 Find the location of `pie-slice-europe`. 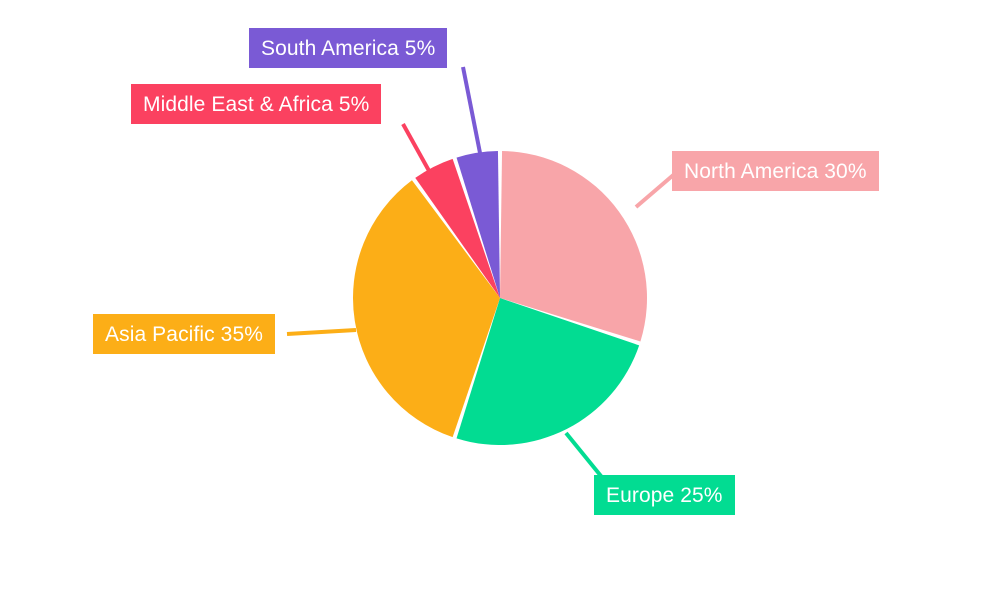

pie-slice-europe is located at coordinates (548, 372).